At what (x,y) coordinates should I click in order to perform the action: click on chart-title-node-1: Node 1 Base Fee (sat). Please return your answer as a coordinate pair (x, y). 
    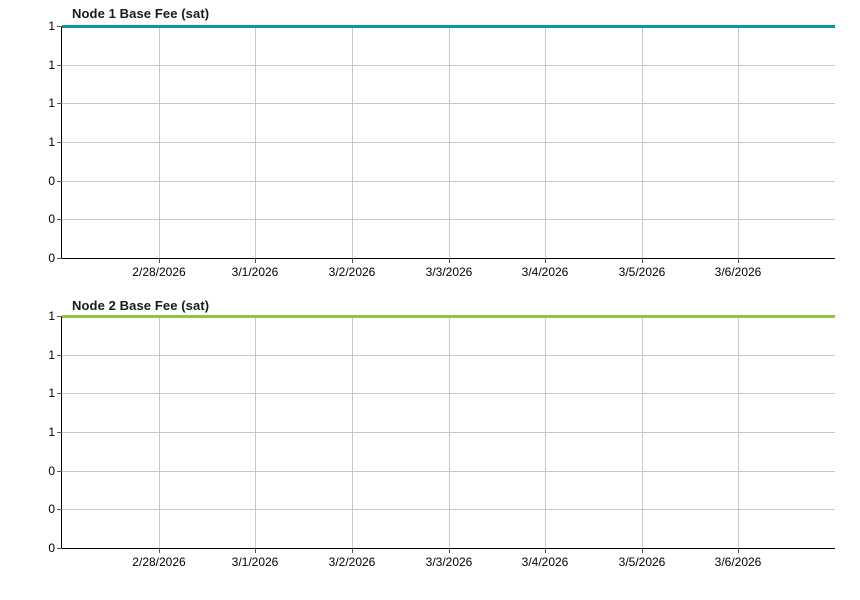
    Looking at the image, I should click on (141, 13).